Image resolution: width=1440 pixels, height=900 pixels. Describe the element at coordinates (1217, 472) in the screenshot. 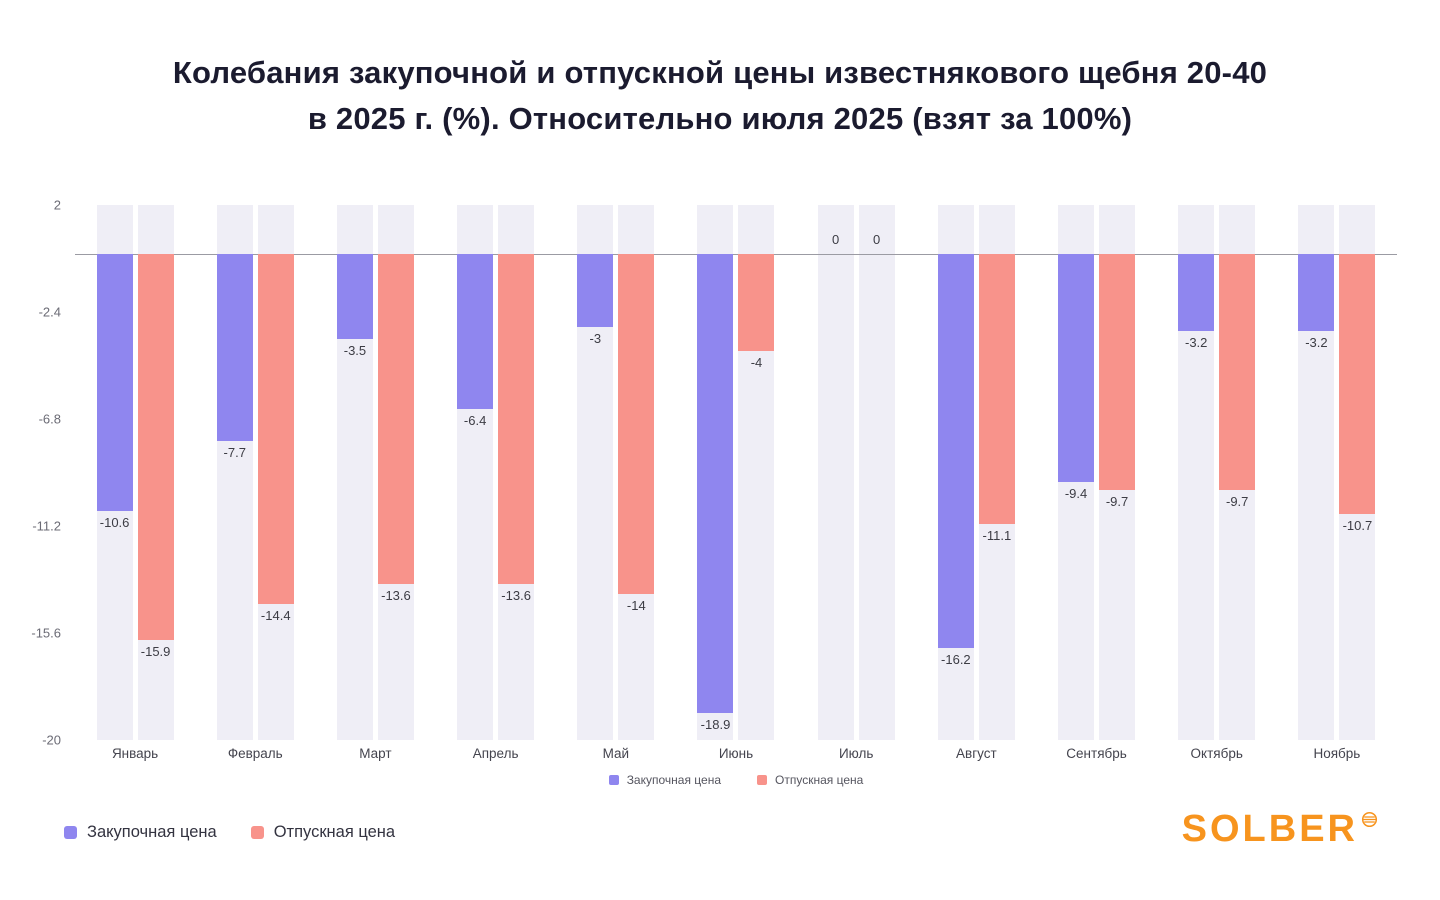

I see `bar-group-октябрь: -3.2 -9.7` at that location.